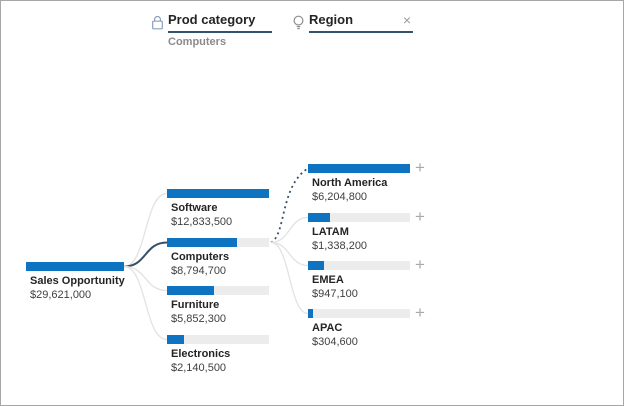 This screenshot has width=624, height=406. What do you see at coordinates (289, 254) in the screenshot?
I see `connector-computers-emea` at bounding box center [289, 254].